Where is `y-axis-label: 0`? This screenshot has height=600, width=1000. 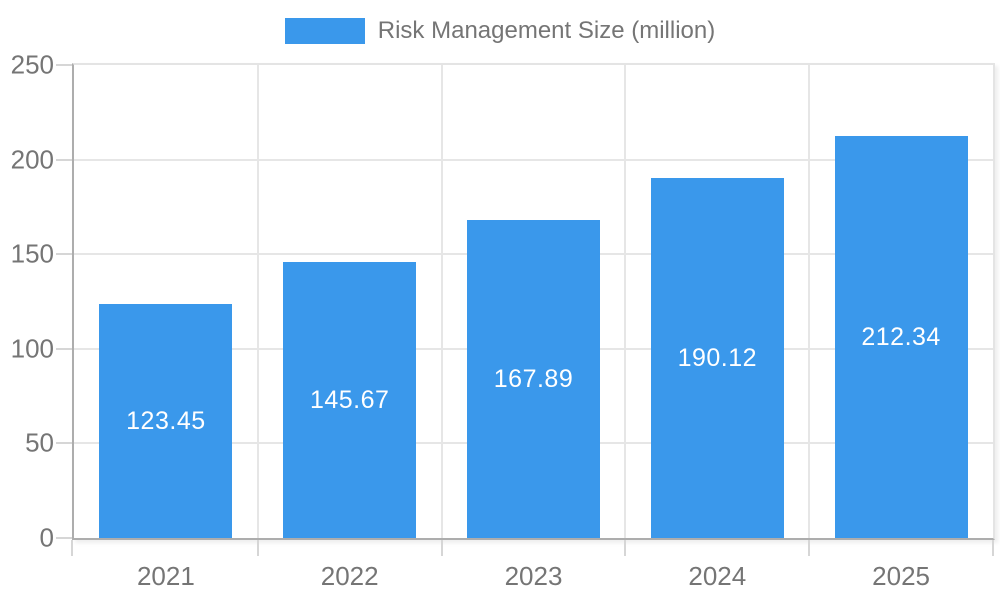
y-axis-label: 0 is located at coordinates (46, 537).